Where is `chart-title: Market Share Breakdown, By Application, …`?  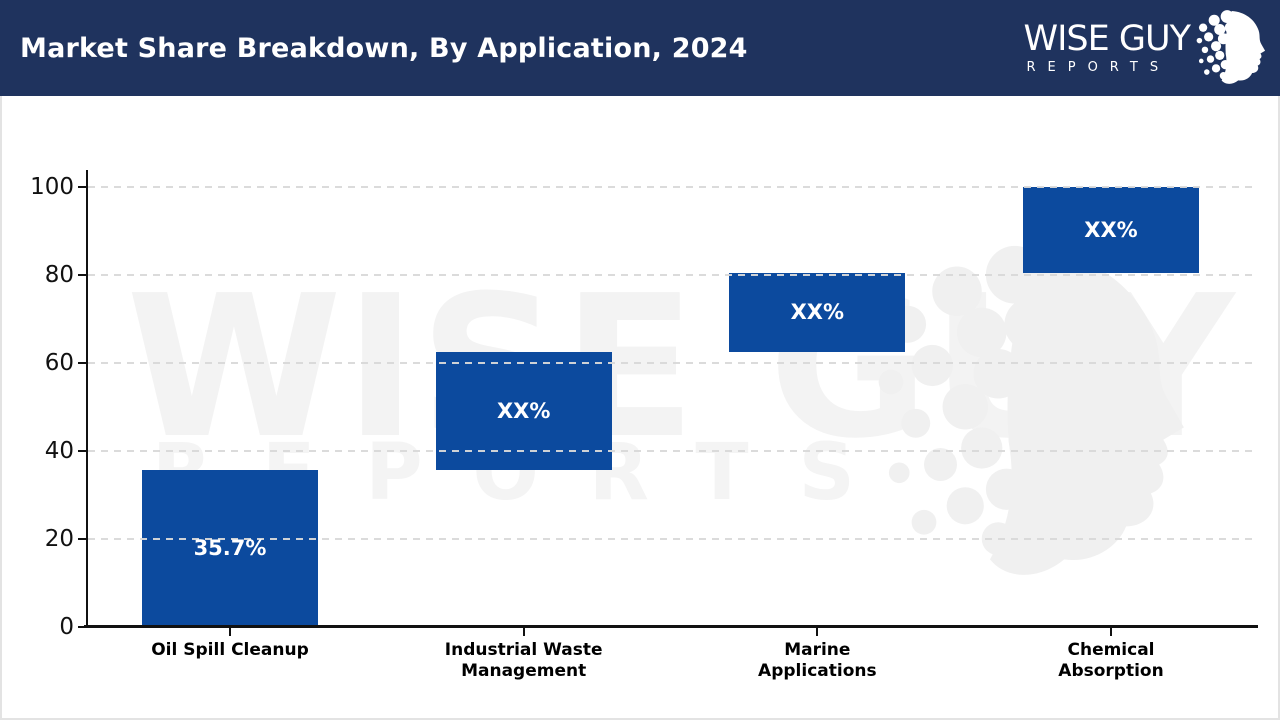
chart-title: Market Share Breakdown, By Application, … is located at coordinates (384, 48).